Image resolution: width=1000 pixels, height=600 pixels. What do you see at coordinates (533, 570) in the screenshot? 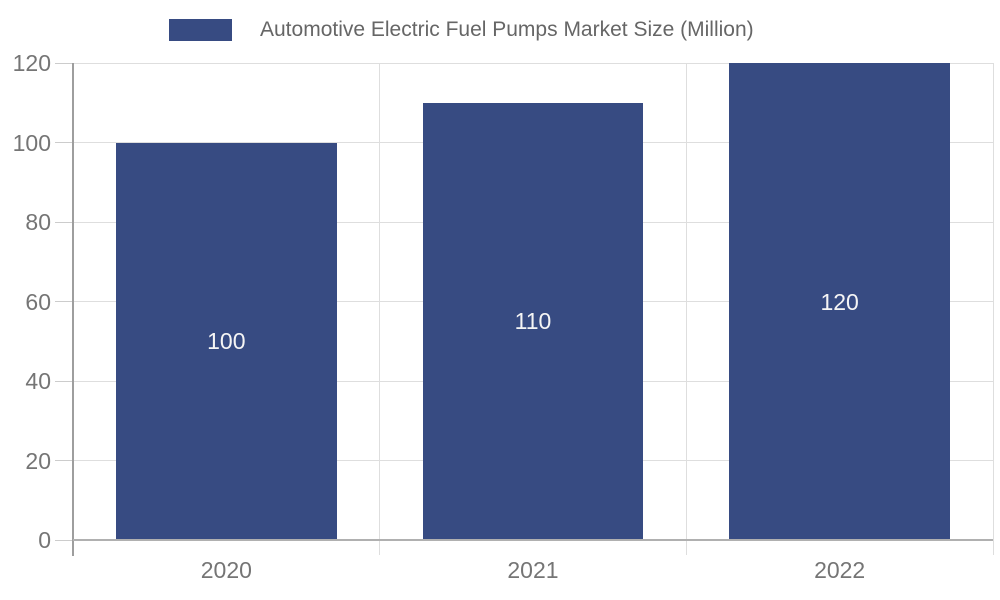
I see `x-tick-label: 2021` at bounding box center [533, 570].